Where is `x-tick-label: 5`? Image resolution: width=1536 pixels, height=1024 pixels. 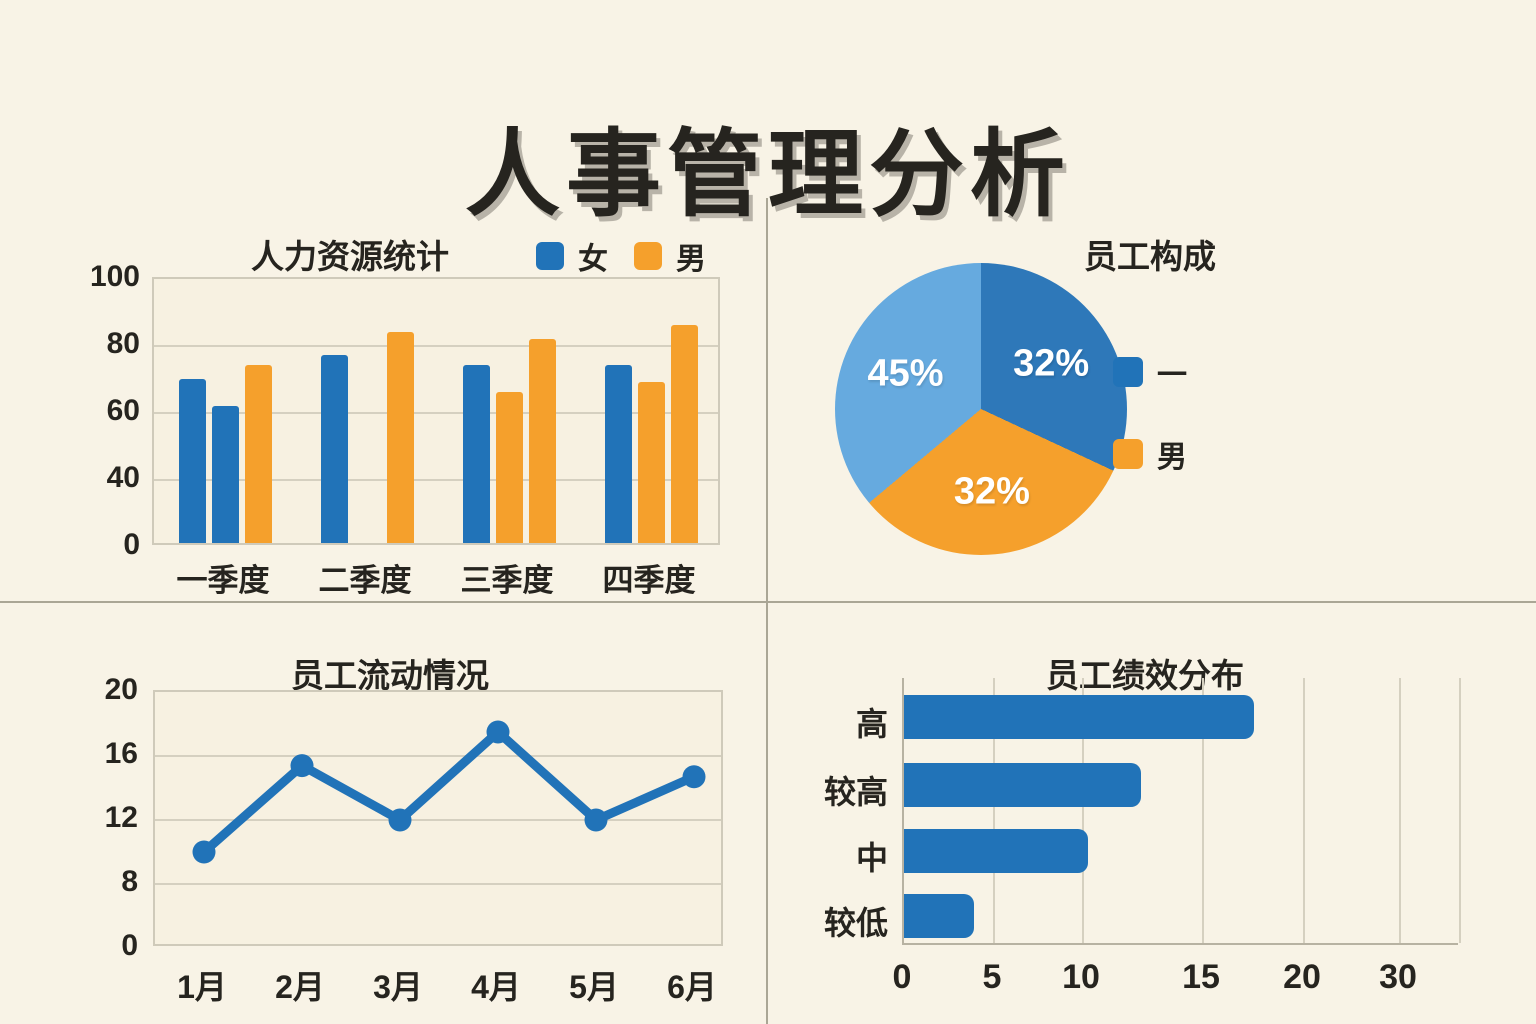
x-tick-label: 5 is located at coordinates (992, 977).